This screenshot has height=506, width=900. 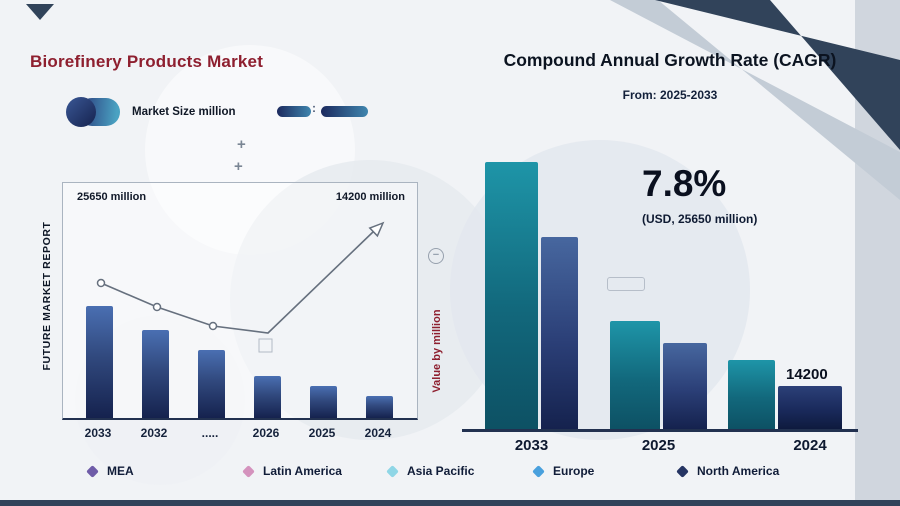 I want to click on x-axis-line, so click(x=660, y=430).